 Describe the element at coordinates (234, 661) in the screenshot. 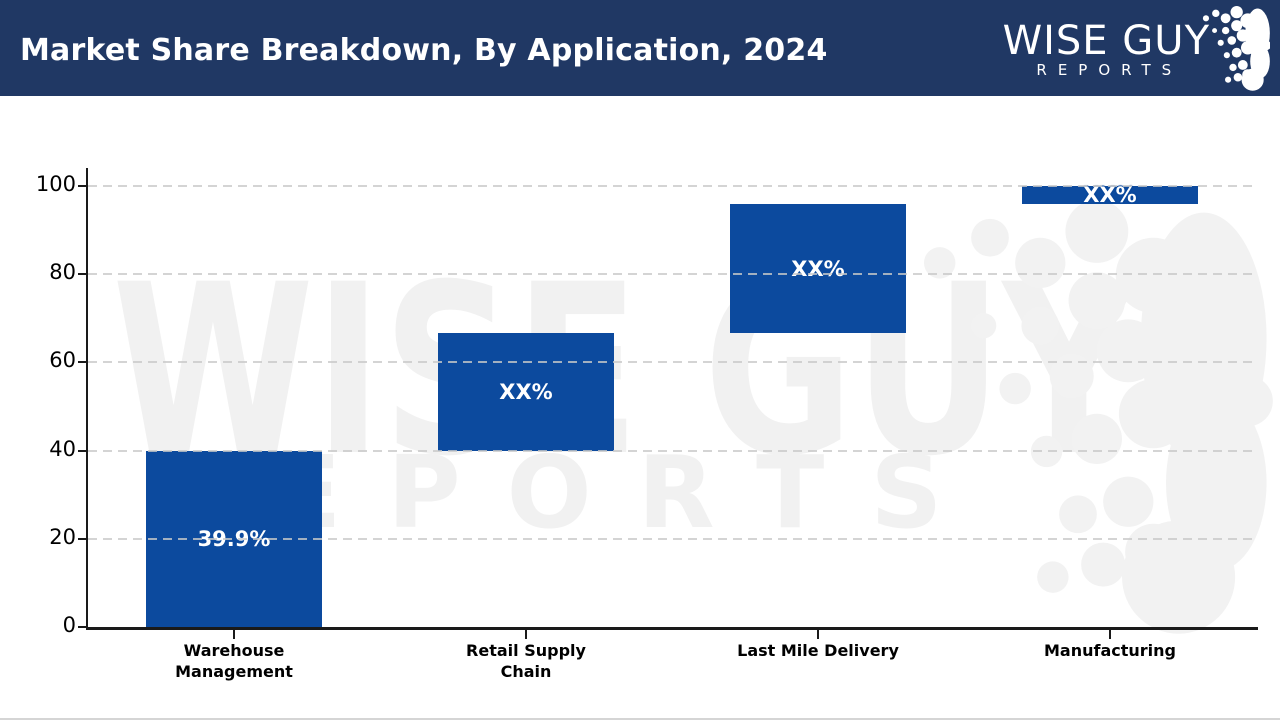

I see `x-axis-category-label-1: Warehouse Management` at that location.